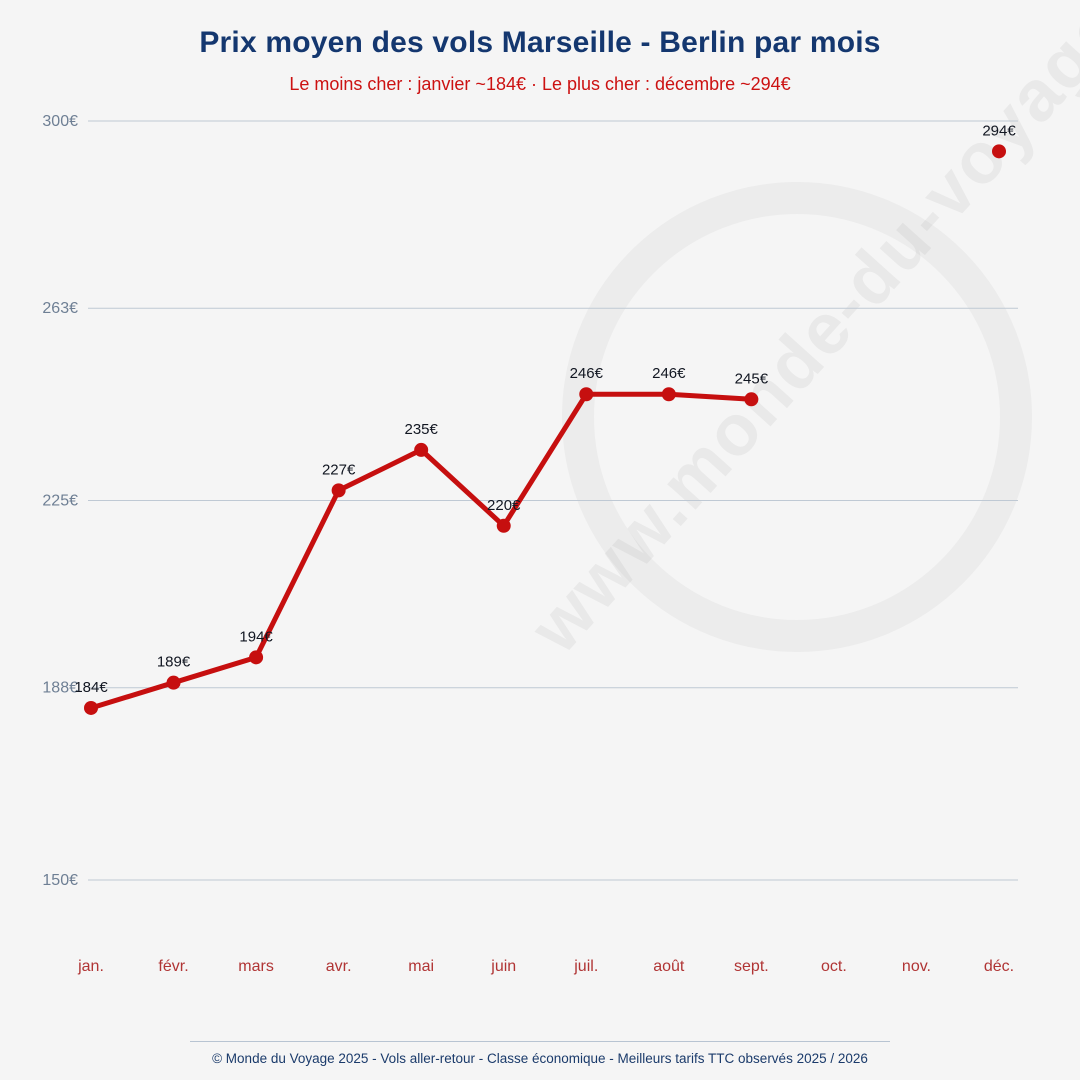  Describe the element at coordinates (60, 501) in the screenshot. I see `y-tick-label: 225€` at that location.